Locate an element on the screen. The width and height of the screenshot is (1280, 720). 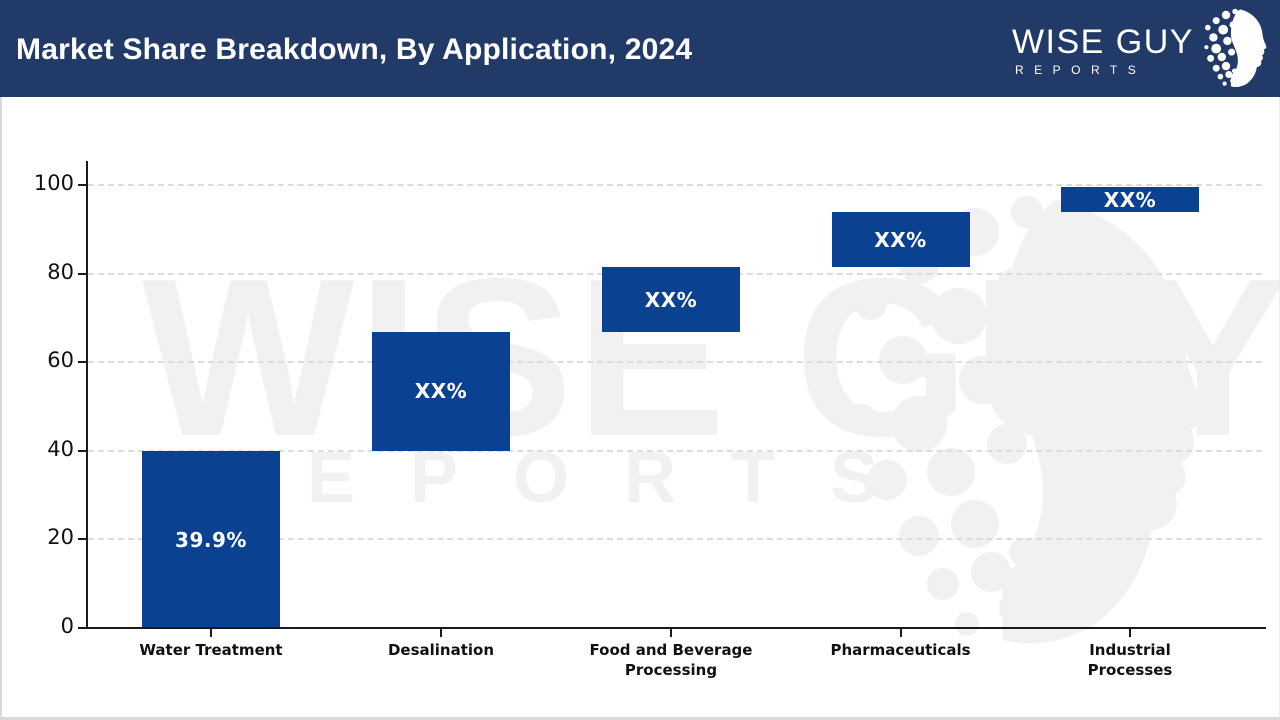
logo-head-icon is located at coordinates (1235, 48).